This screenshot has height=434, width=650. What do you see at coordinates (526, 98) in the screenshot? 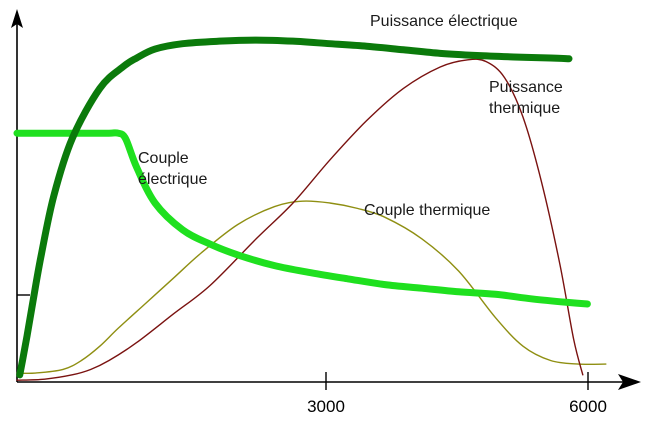
I see `puissance-thermique-label: Puissance thermique` at bounding box center [526, 98].